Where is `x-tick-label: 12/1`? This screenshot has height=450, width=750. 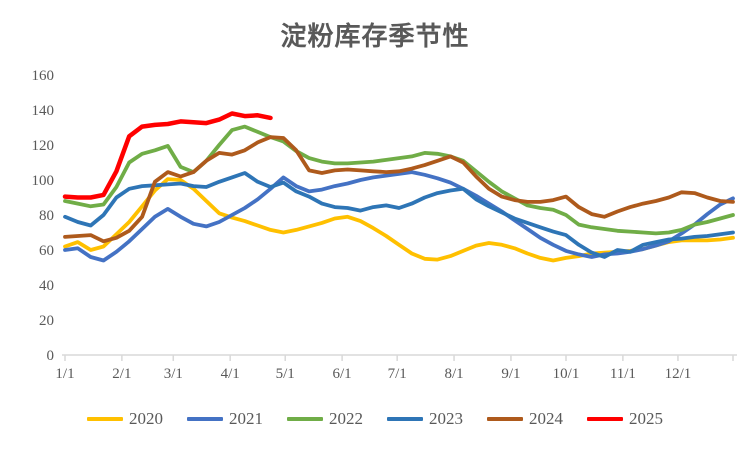
x-tick-label: 12/1 is located at coordinates (678, 374).